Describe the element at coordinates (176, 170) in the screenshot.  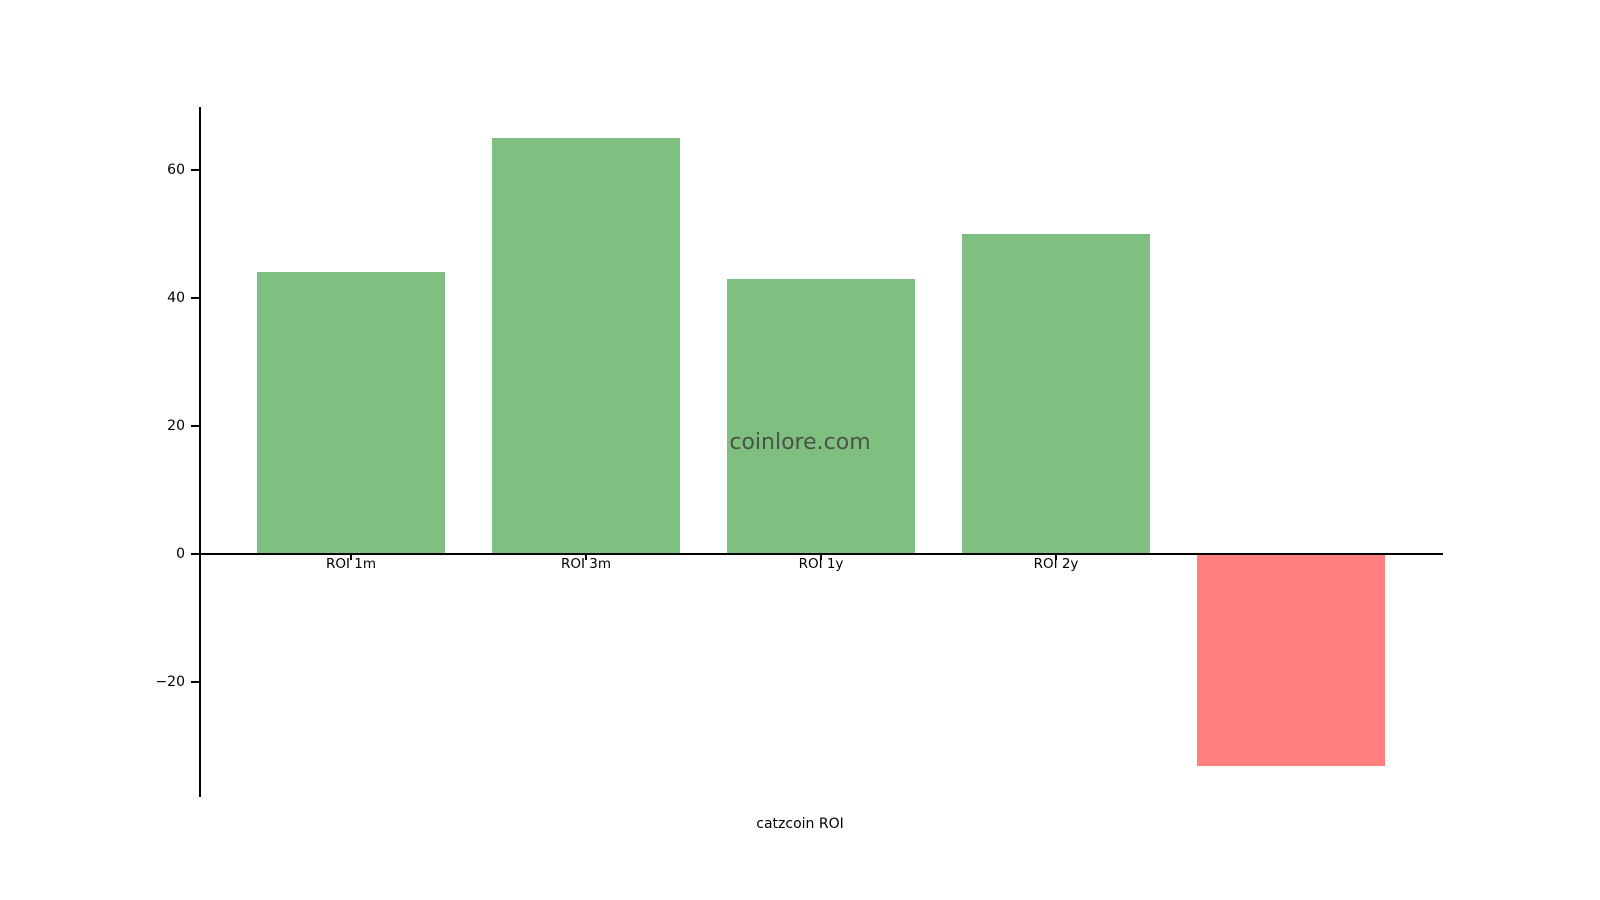
I see `y-axis-tick-label: 60` at that location.